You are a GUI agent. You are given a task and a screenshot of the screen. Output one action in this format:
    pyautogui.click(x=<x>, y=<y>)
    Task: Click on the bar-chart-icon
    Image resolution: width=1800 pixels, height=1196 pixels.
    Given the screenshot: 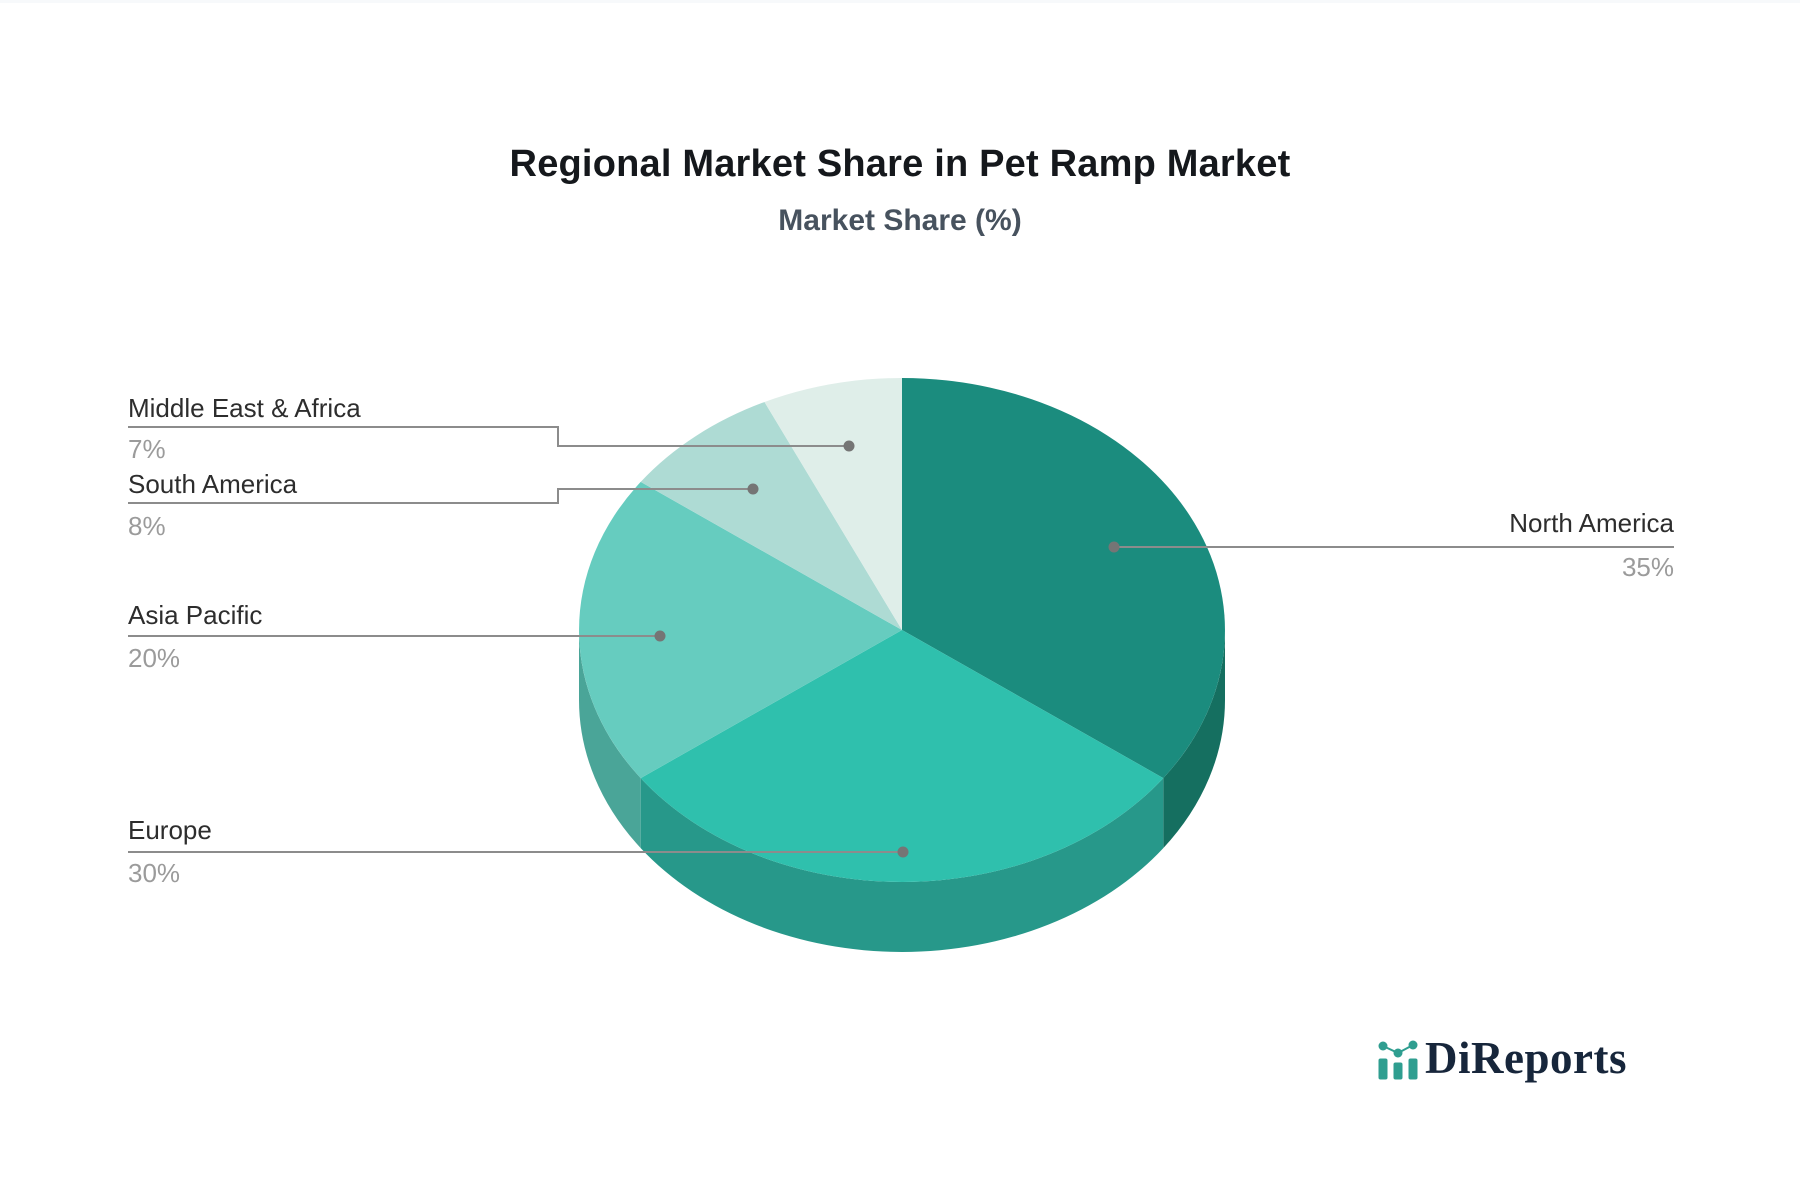 What is the action you would take?
    pyautogui.click(x=1398, y=1060)
    